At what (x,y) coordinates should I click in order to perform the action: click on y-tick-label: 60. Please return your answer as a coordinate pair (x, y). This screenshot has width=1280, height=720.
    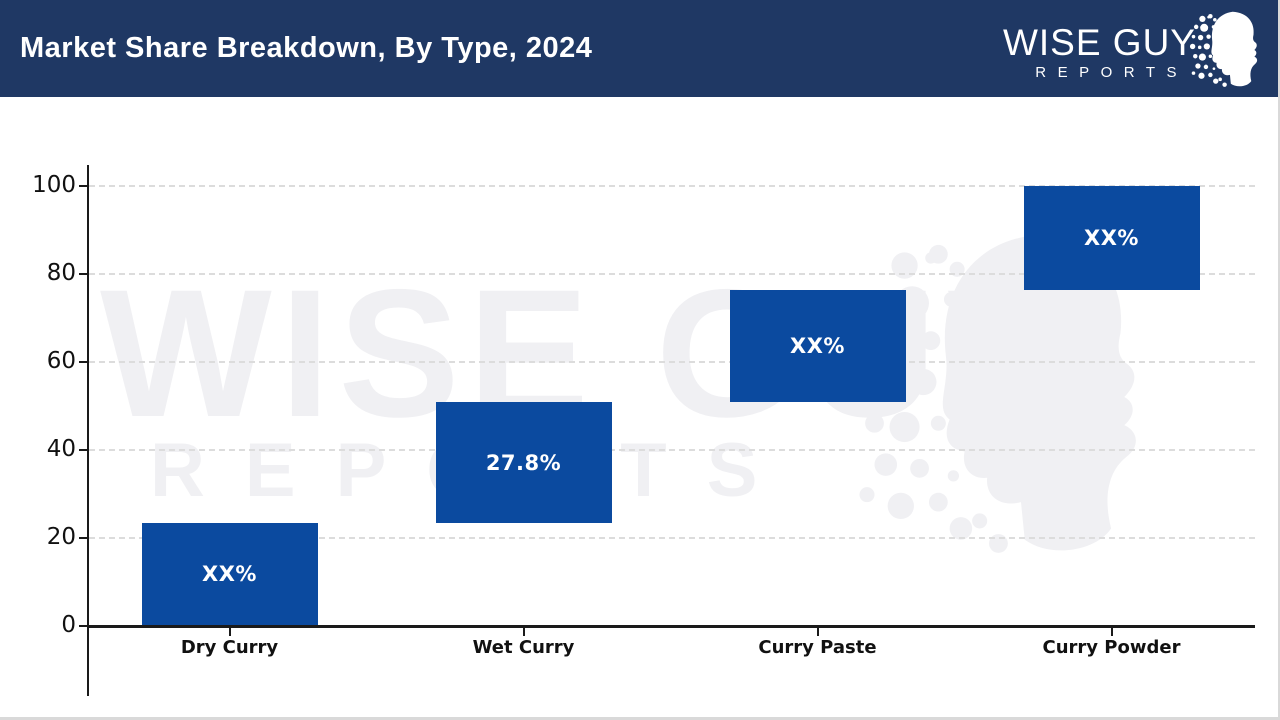
    Looking at the image, I should click on (61, 360).